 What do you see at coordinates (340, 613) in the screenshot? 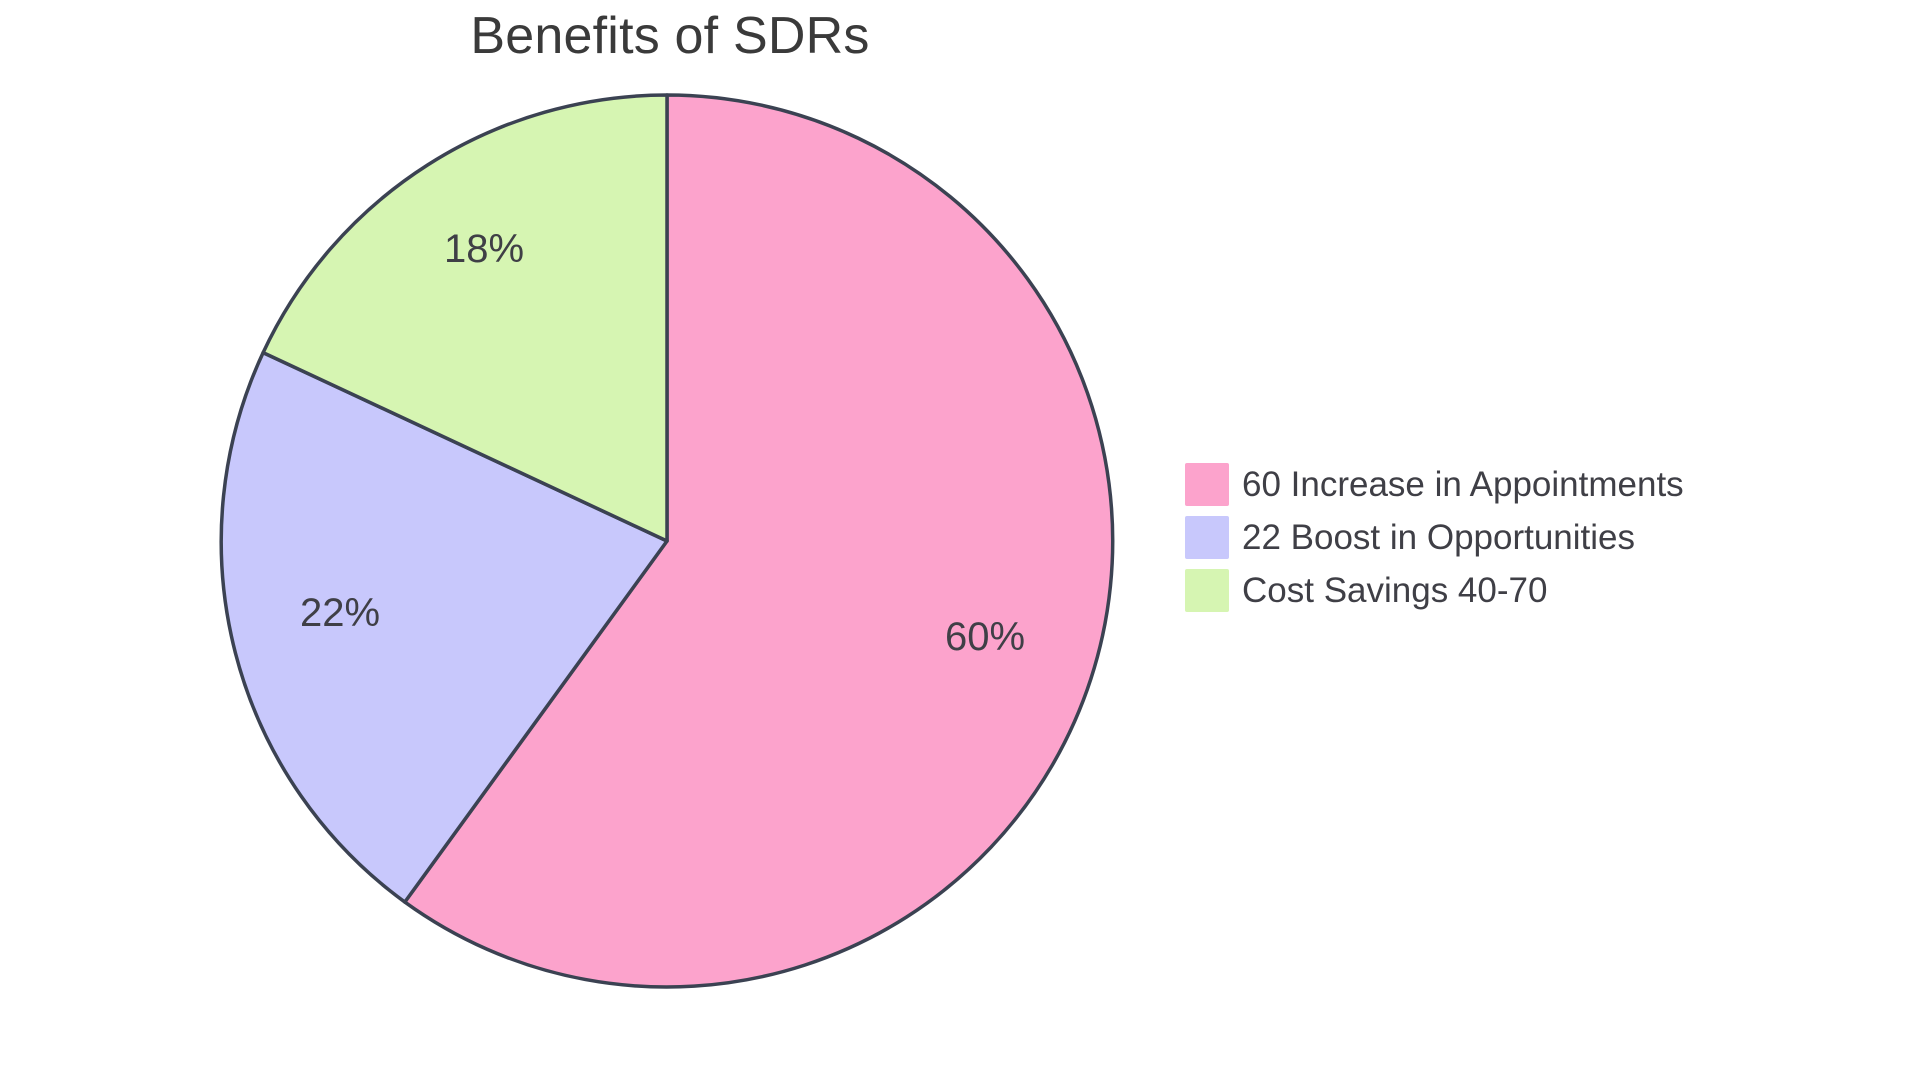
I see `pie-slice-label-22: 22%` at bounding box center [340, 613].